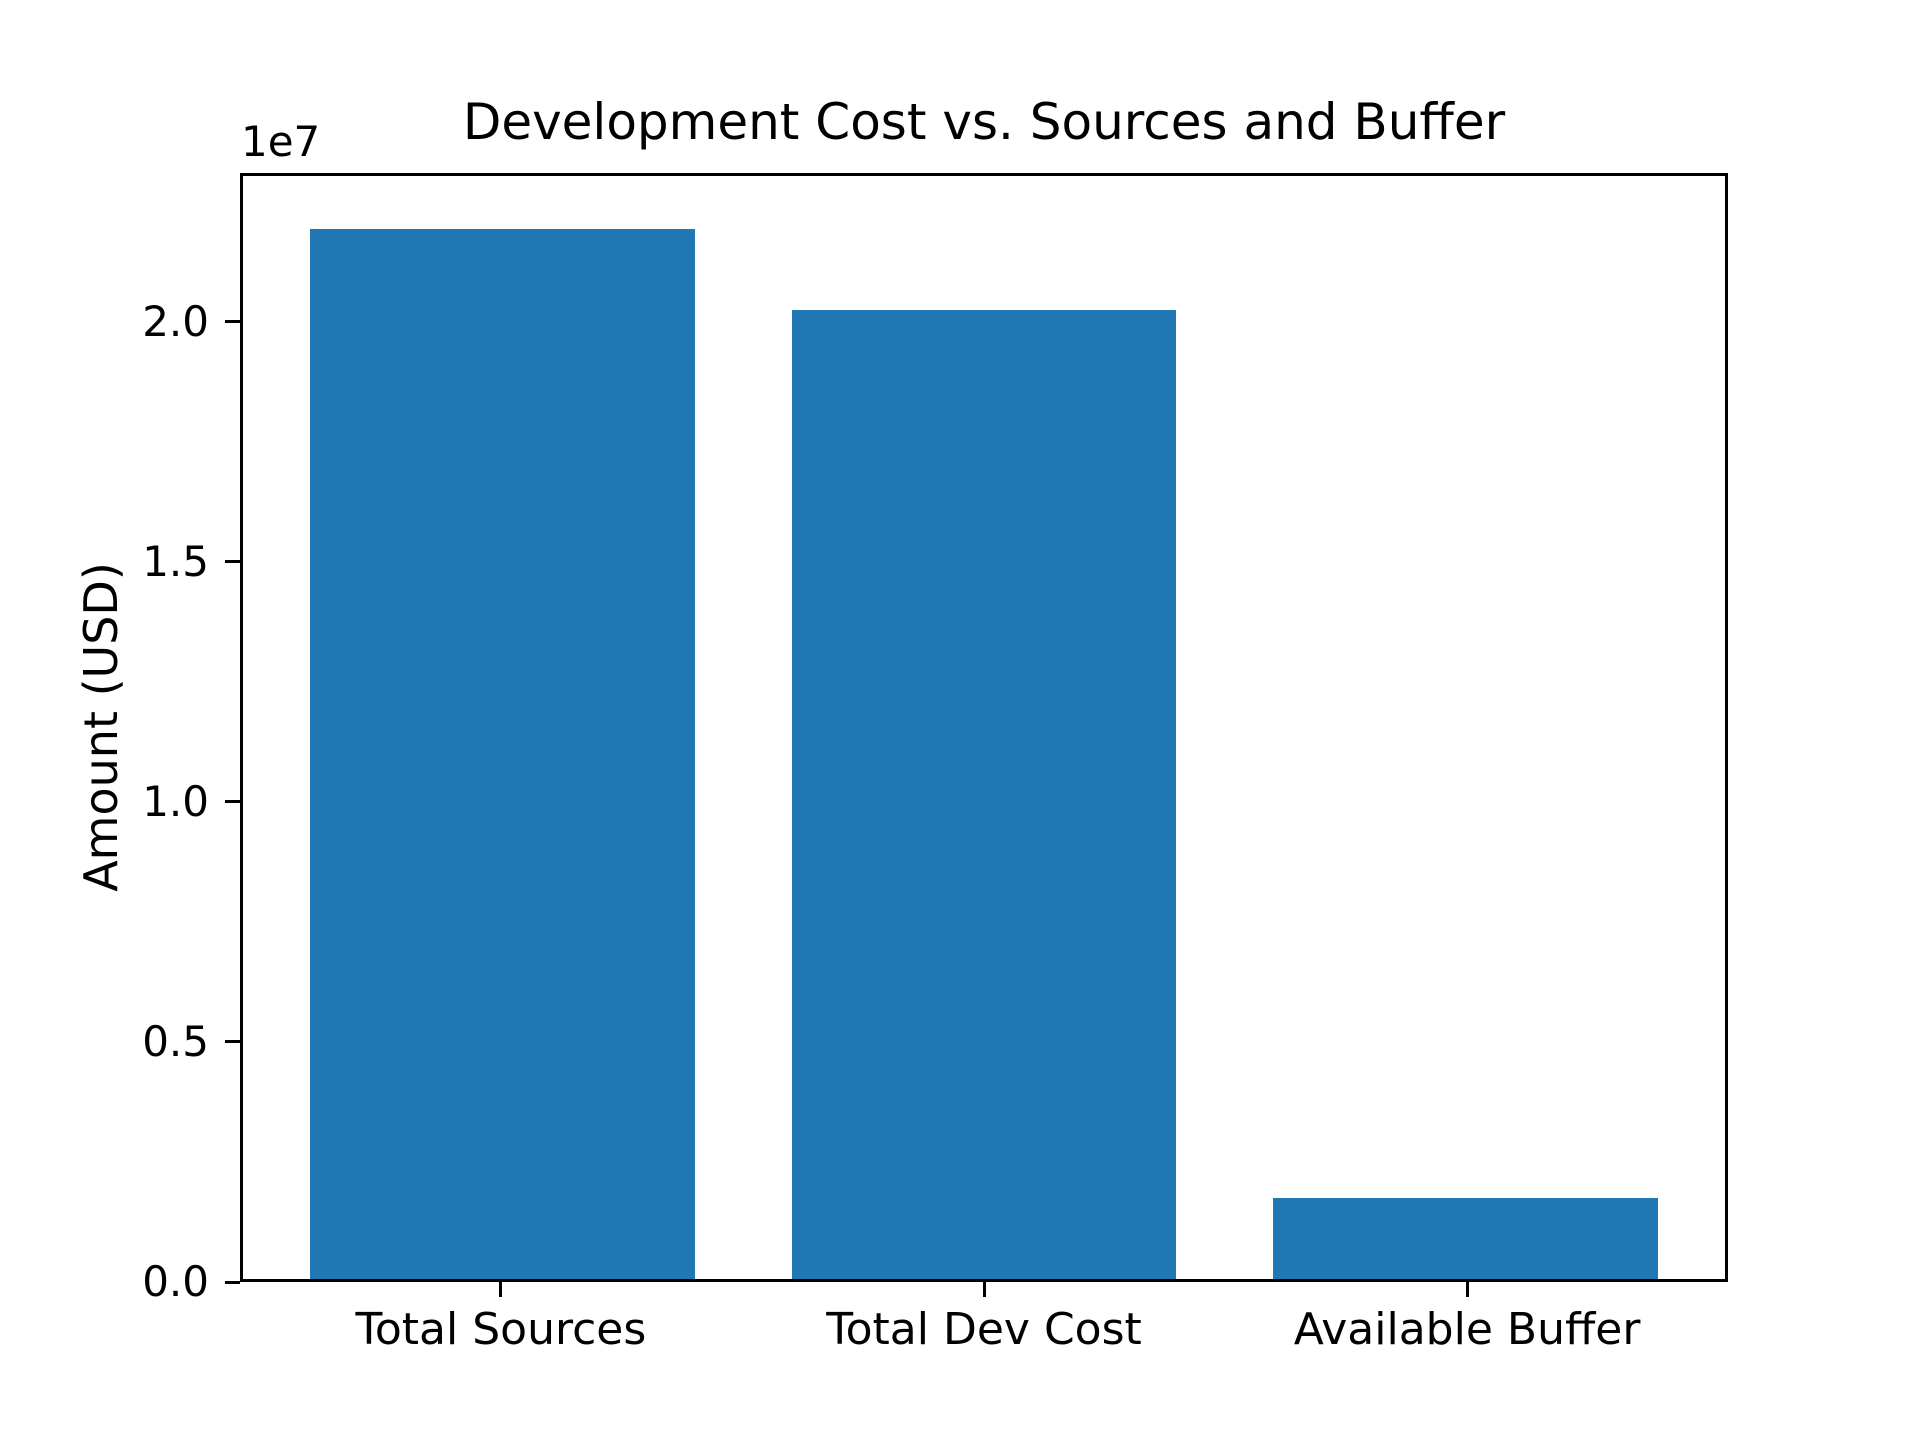  What do you see at coordinates (281, 141) in the screenshot?
I see `y-axis-offset-label: 1e7` at bounding box center [281, 141].